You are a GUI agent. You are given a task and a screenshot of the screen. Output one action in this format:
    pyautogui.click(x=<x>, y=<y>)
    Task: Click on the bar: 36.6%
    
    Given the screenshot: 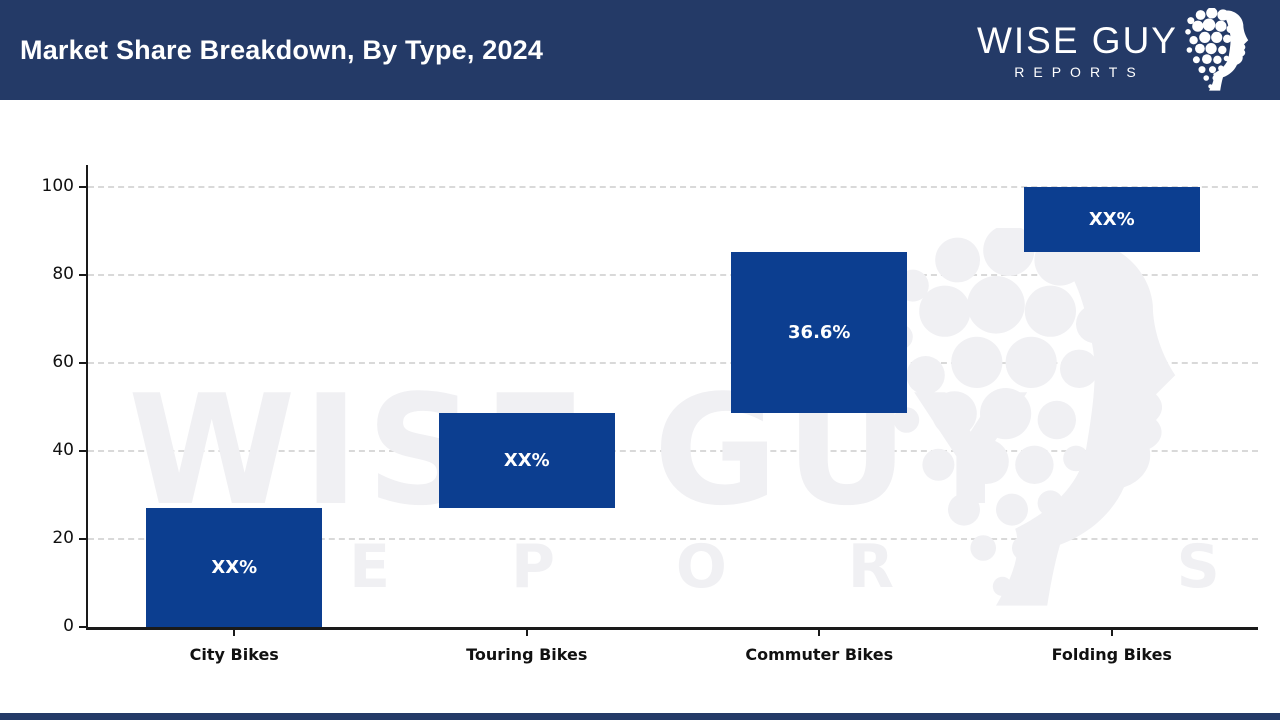 What is the action you would take?
    pyautogui.click(x=819, y=332)
    